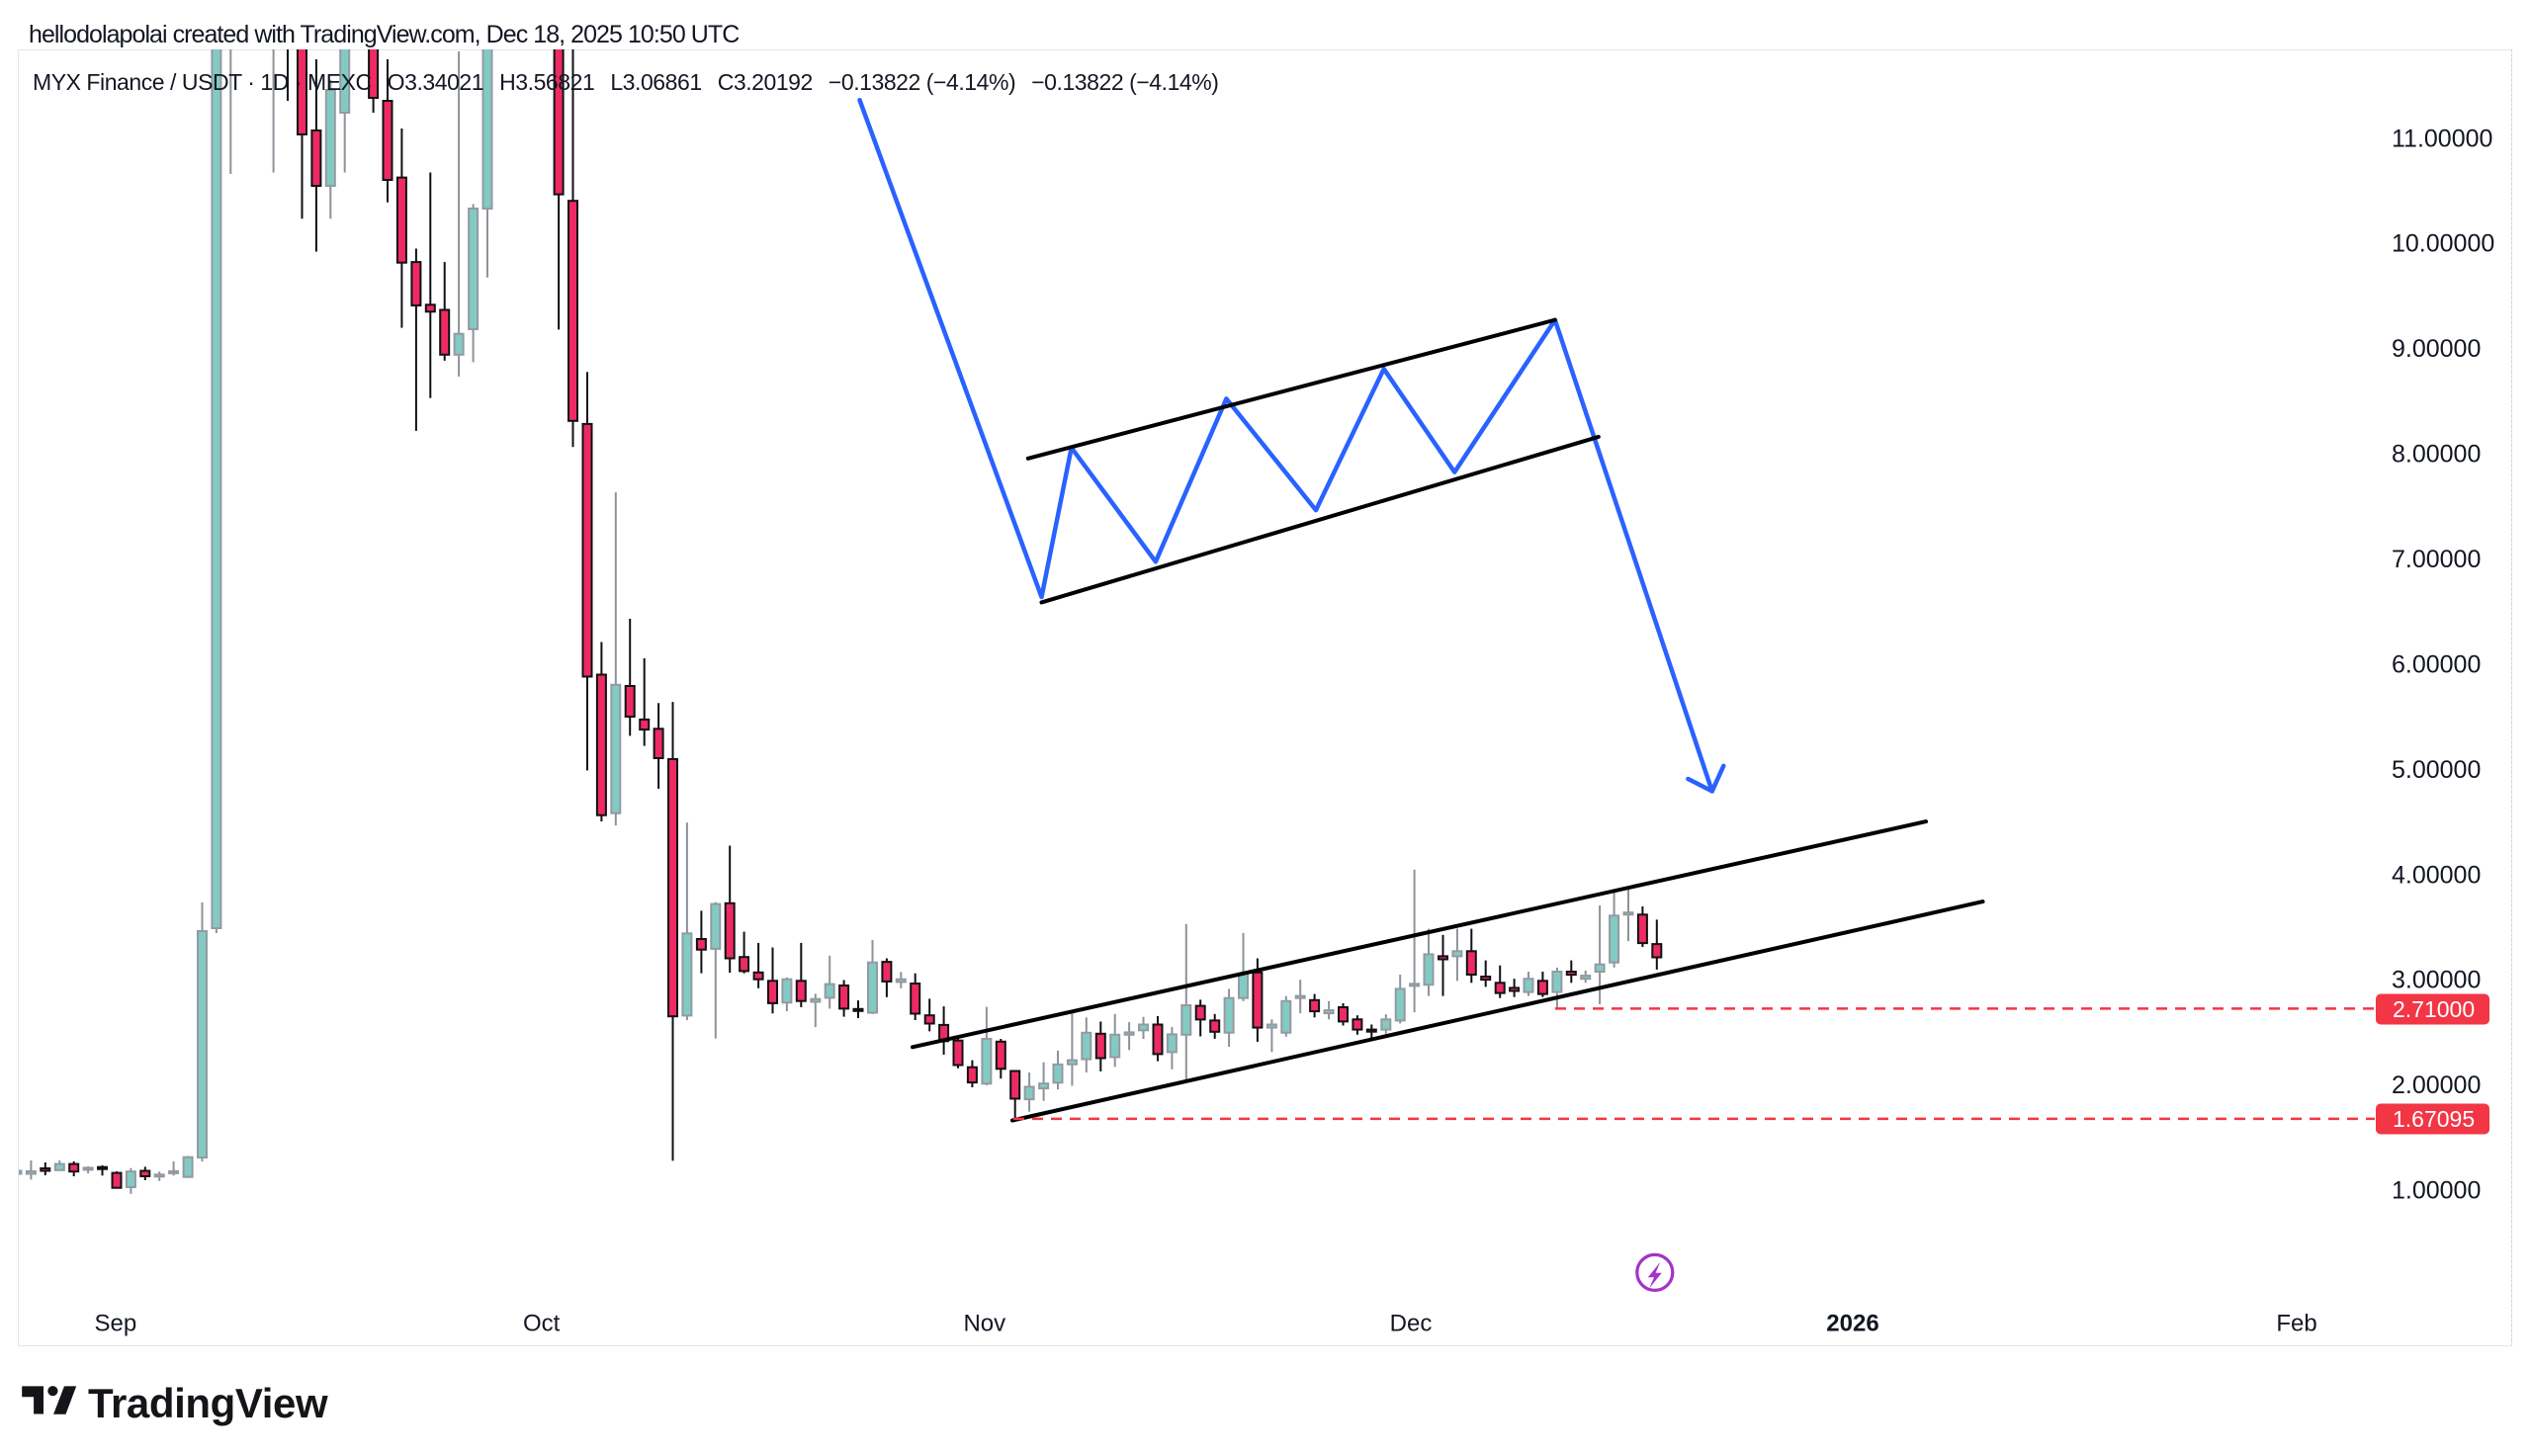 This screenshot has height=1456, width=2531. What do you see at coordinates (2434, 1009) in the screenshot?
I see `svg-text: 2.71000` at bounding box center [2434, 1009].